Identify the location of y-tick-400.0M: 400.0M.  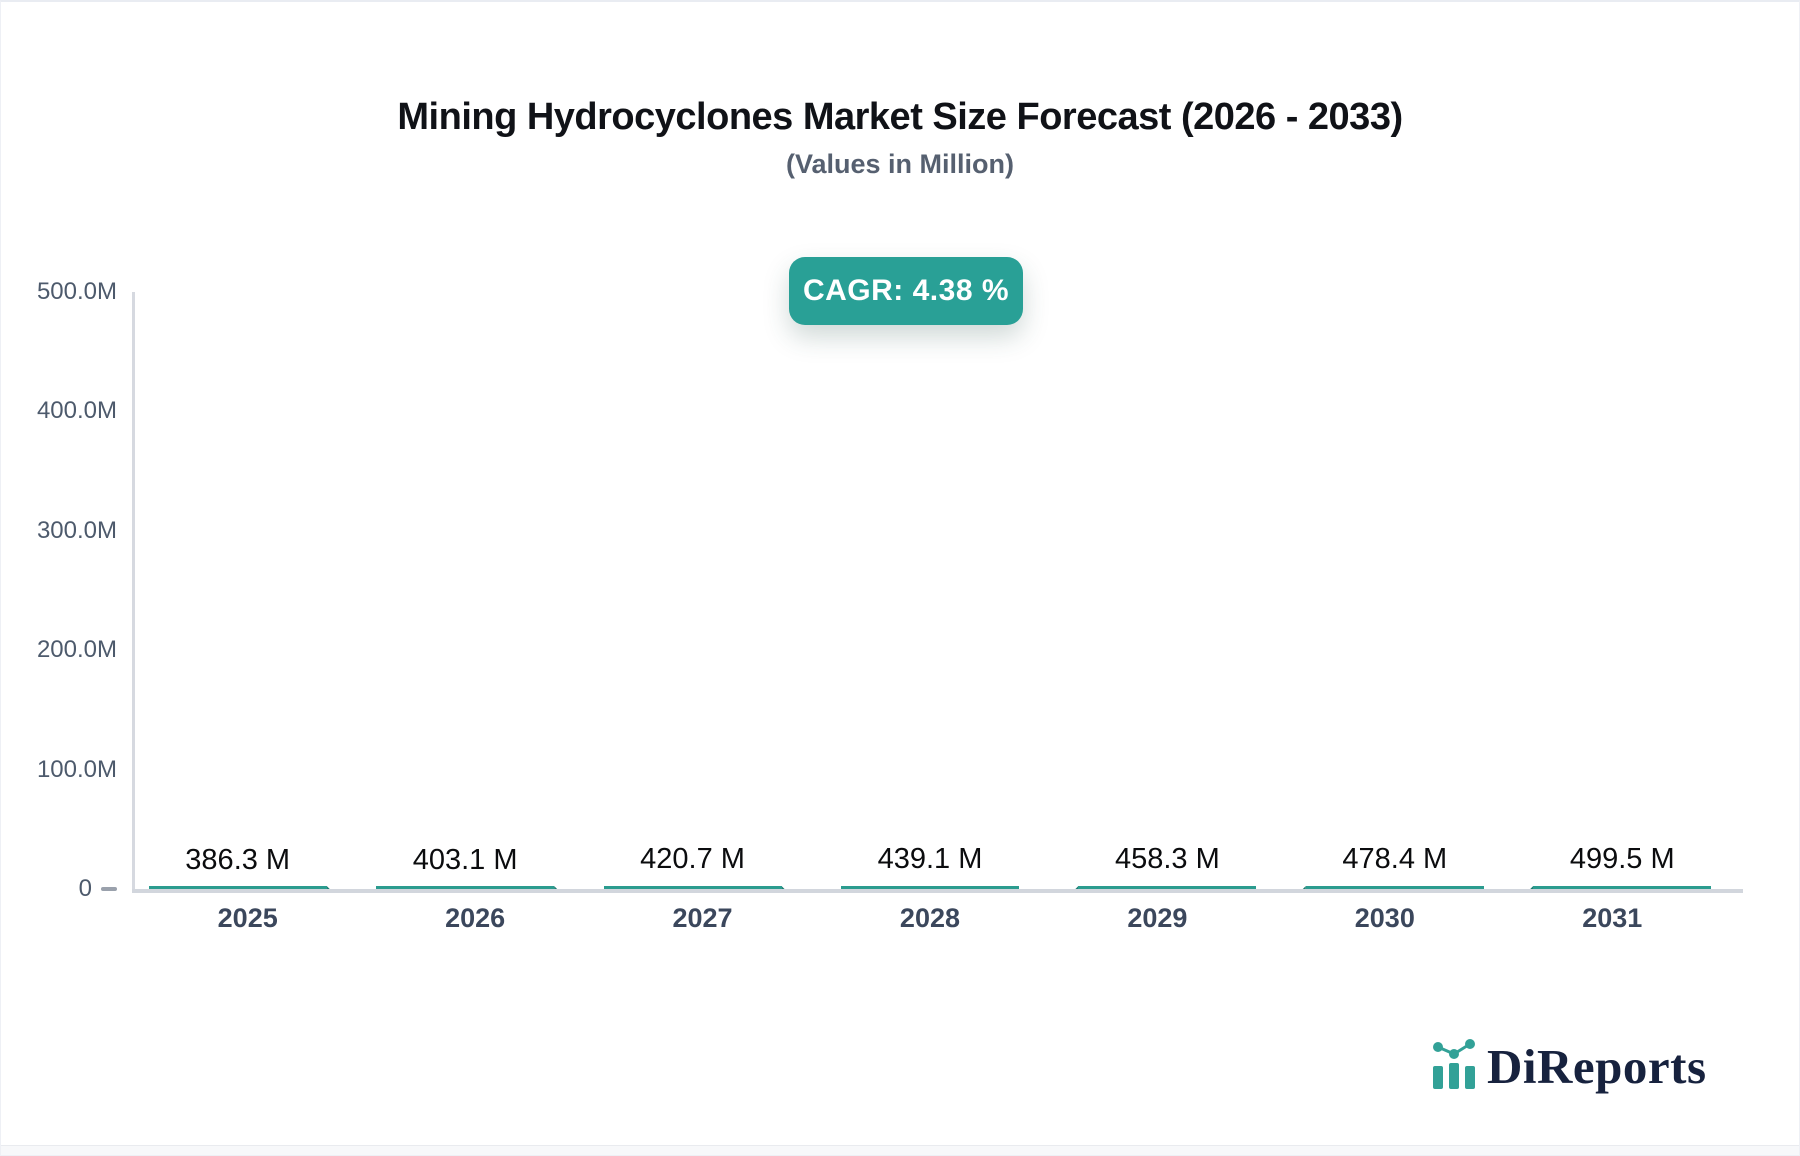
(77, 411).